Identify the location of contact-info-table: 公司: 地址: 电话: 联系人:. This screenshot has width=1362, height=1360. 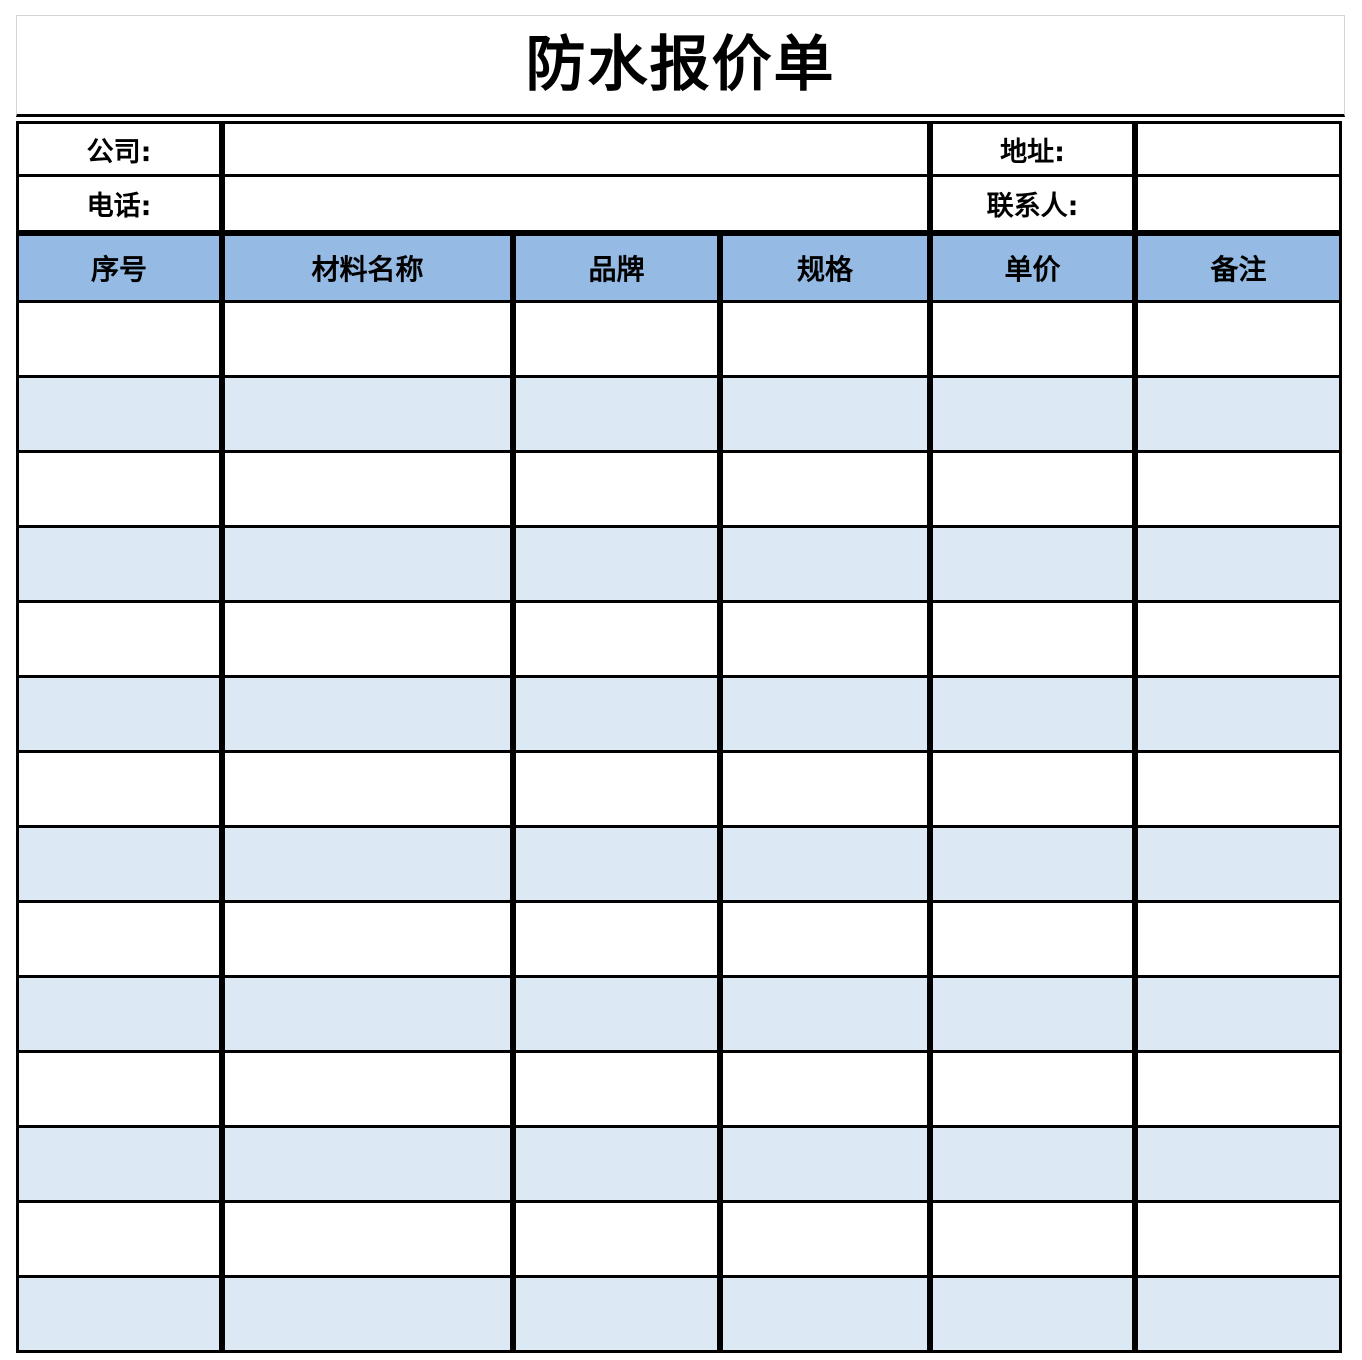
(679, 177).